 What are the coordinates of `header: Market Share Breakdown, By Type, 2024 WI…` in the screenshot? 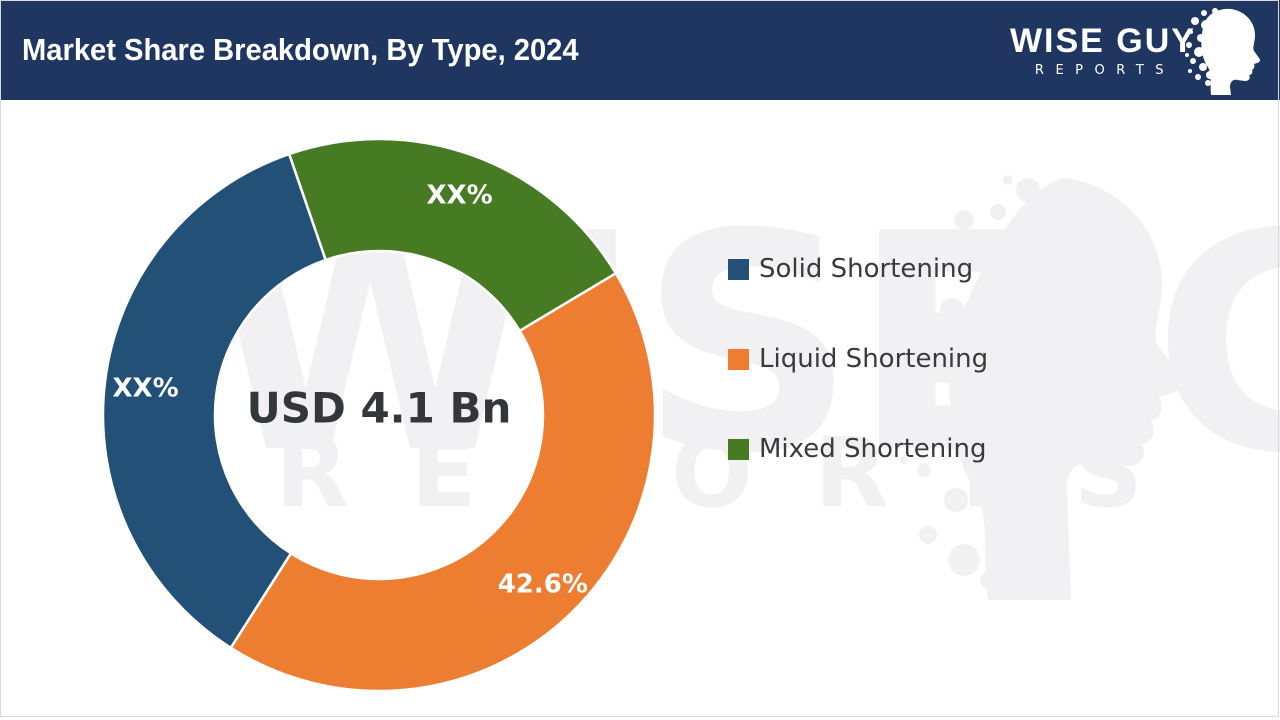 It's located at (640, 50).